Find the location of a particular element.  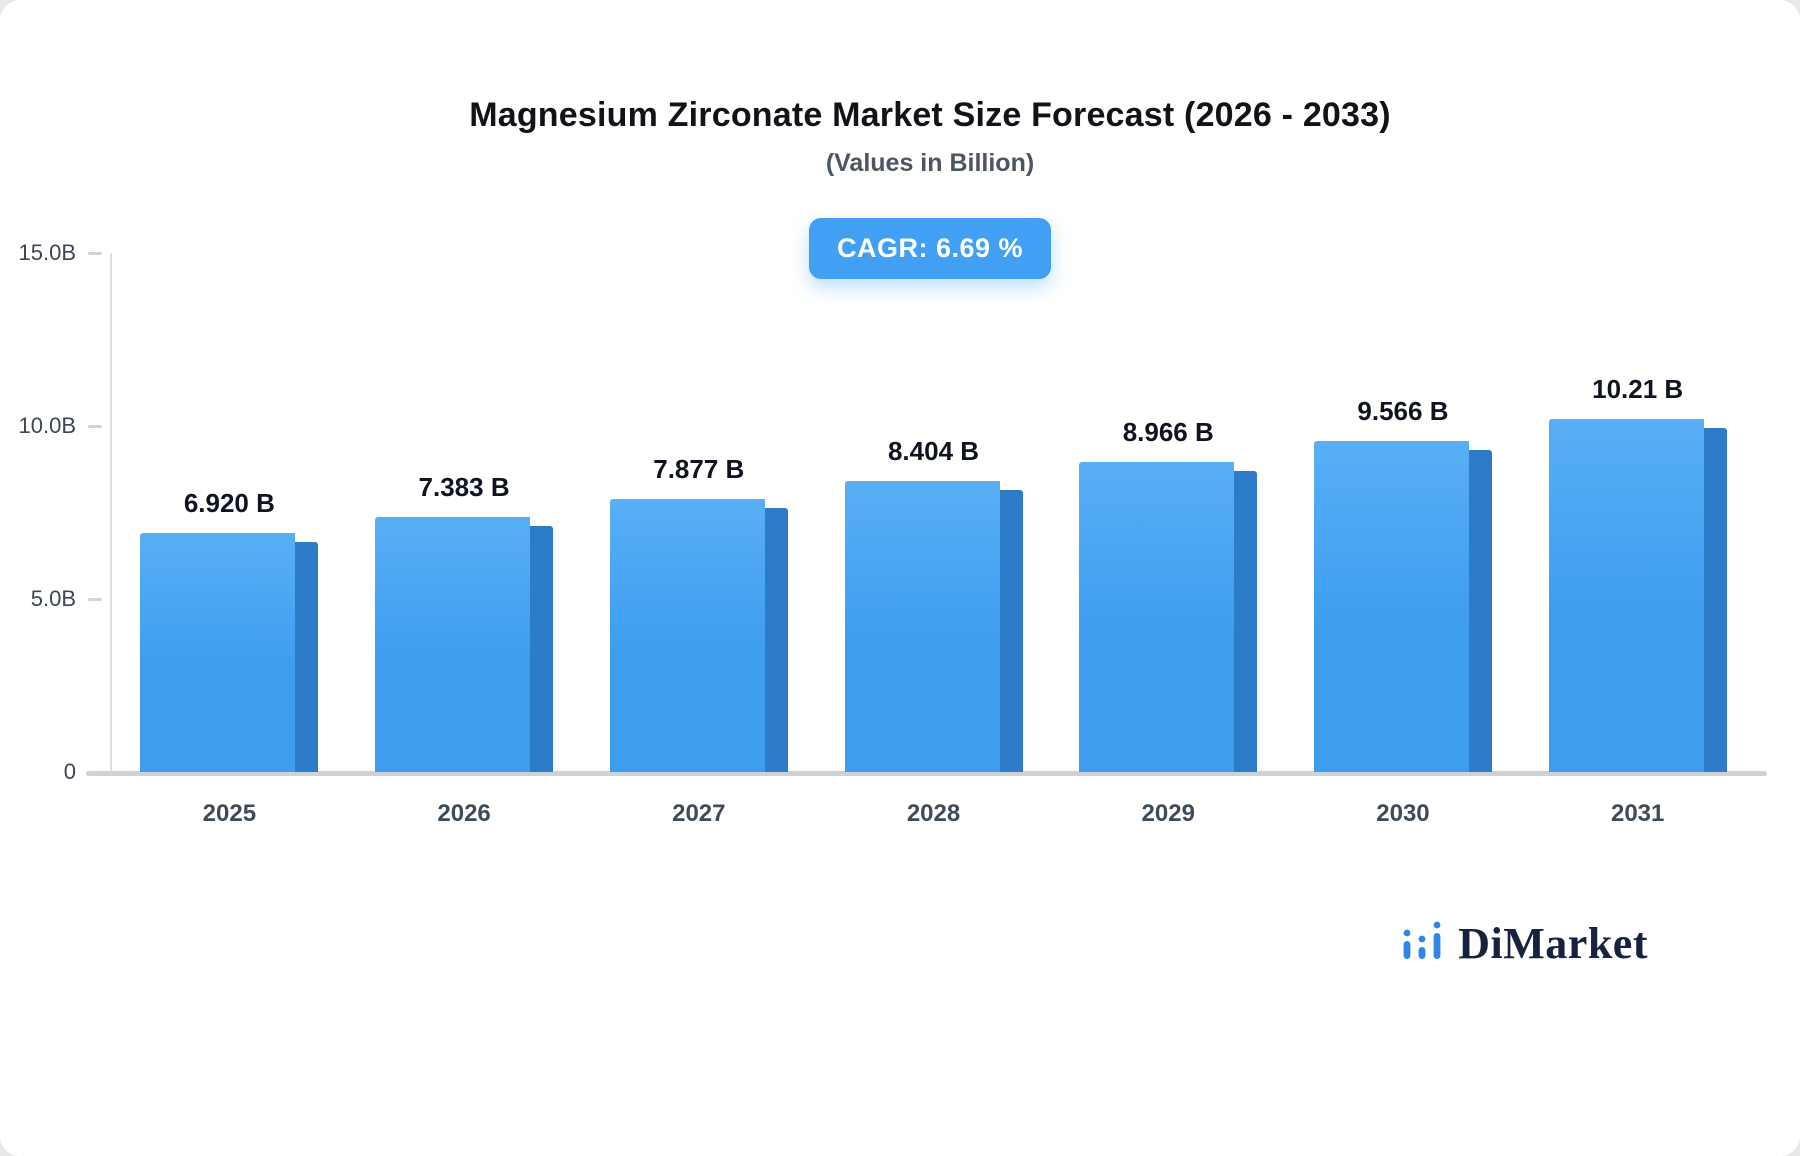

bar-slot: 8.404 B 2028 is located at coordinates (933, 540).